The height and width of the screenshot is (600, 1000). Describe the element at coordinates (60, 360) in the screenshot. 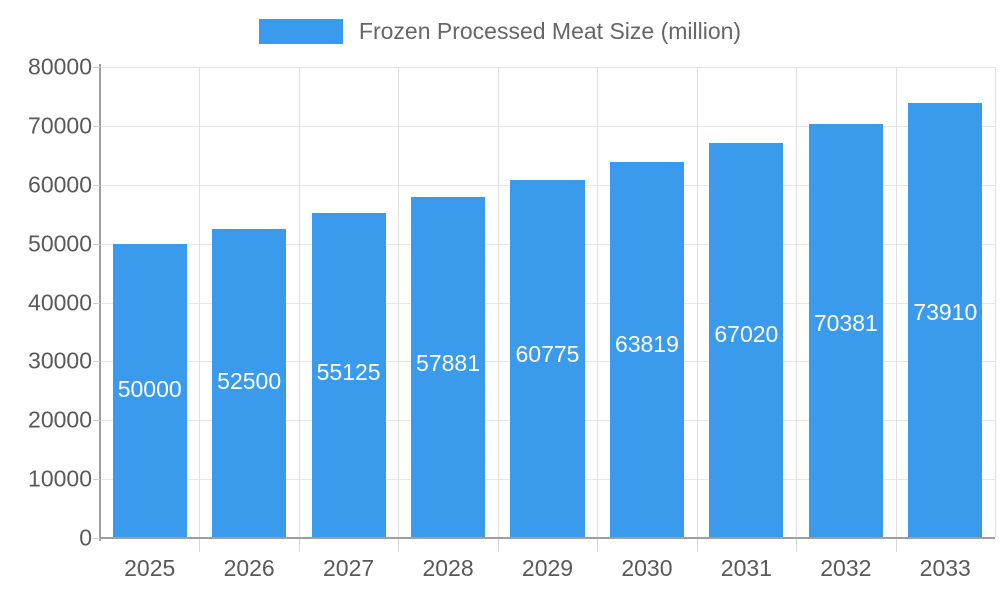

I see `y-axis-tick-label: 30000` at that location.